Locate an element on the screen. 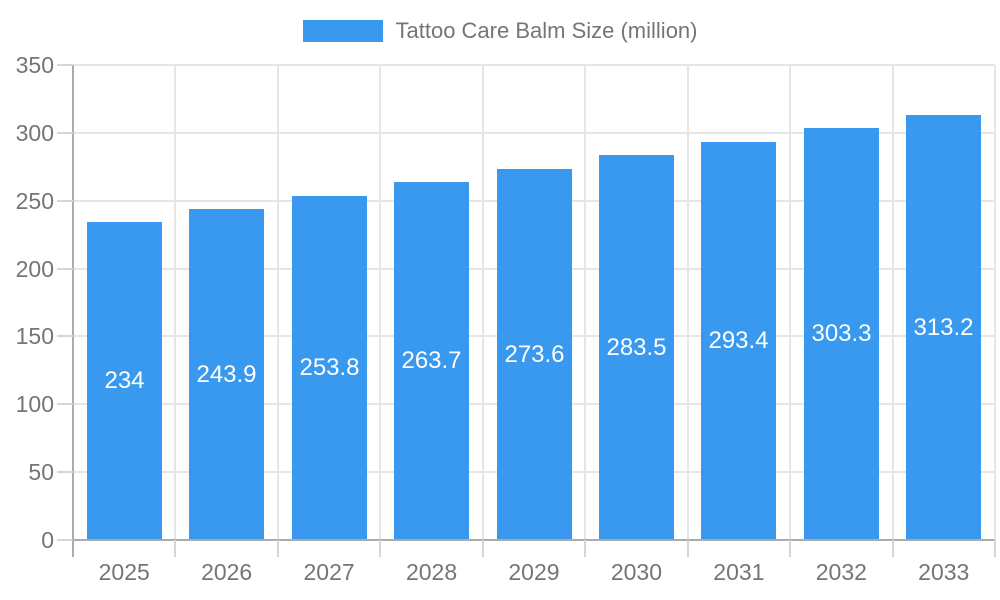 The height and width of the screenshot is (600, 1000). bar-value-label: 234 is located at coordinates (124, 380).